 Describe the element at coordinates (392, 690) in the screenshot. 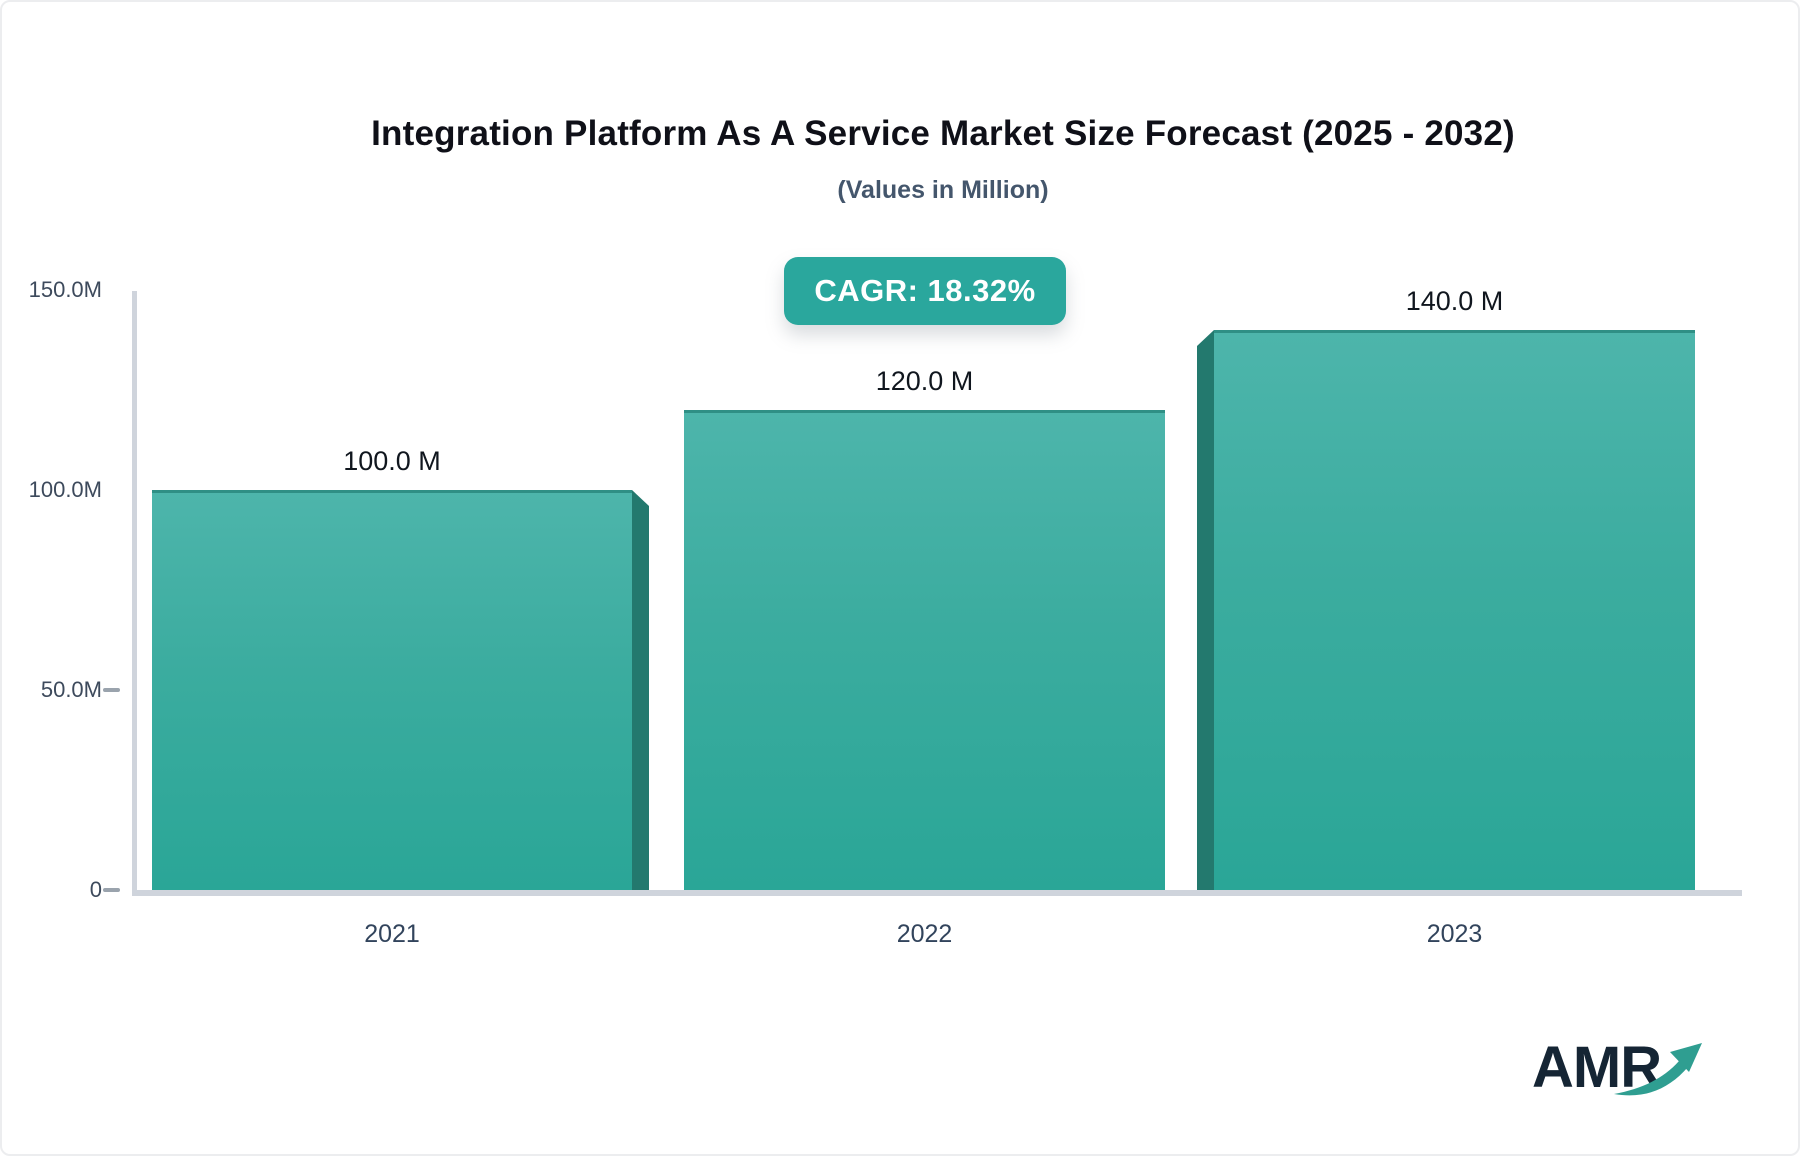

I see `bar-2021` at that location.